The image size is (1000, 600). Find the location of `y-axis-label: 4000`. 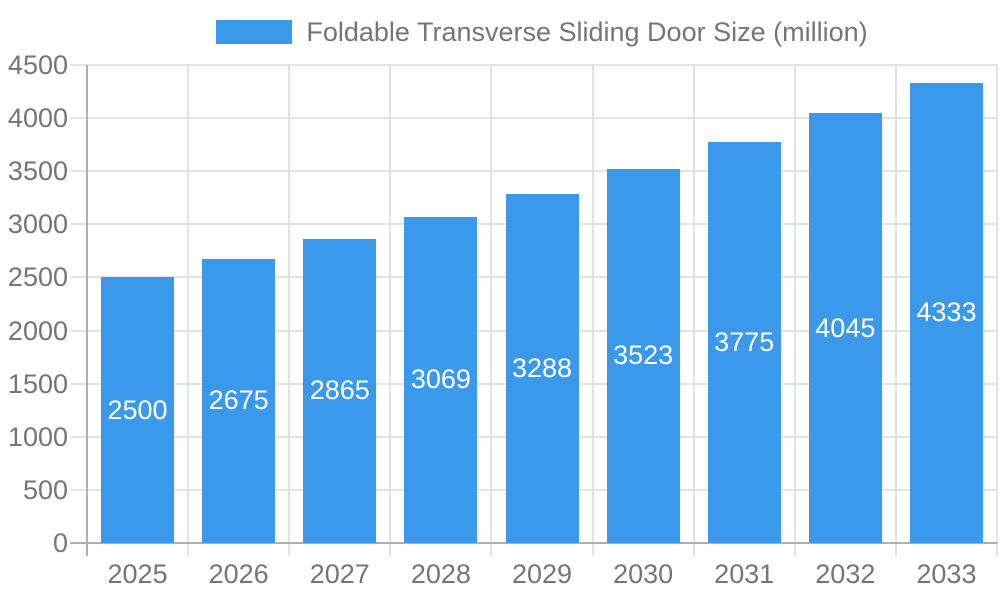

y-axis-label: 4000 is located at coordinates (37, 118).